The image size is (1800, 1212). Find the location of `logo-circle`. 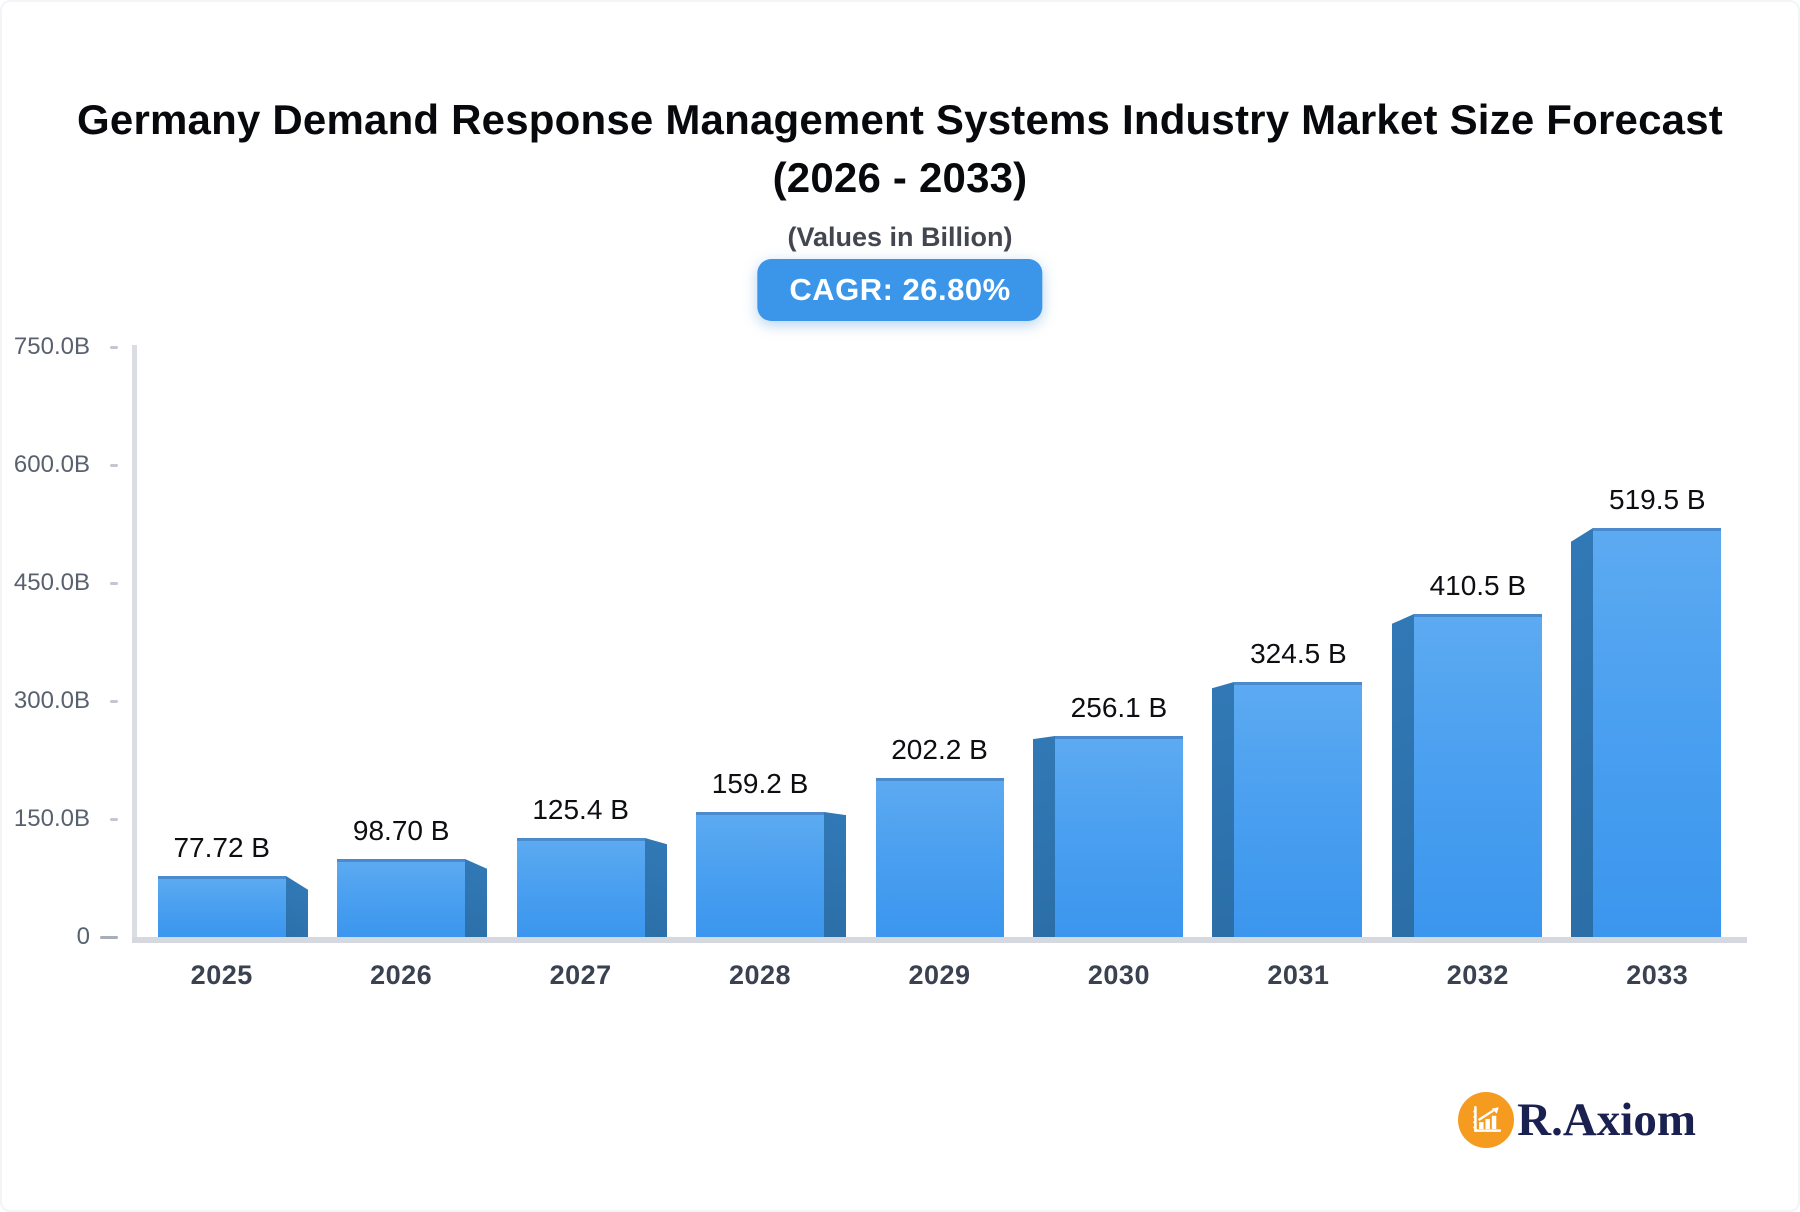

logo-circle is located at coordinates (1486, 1120).